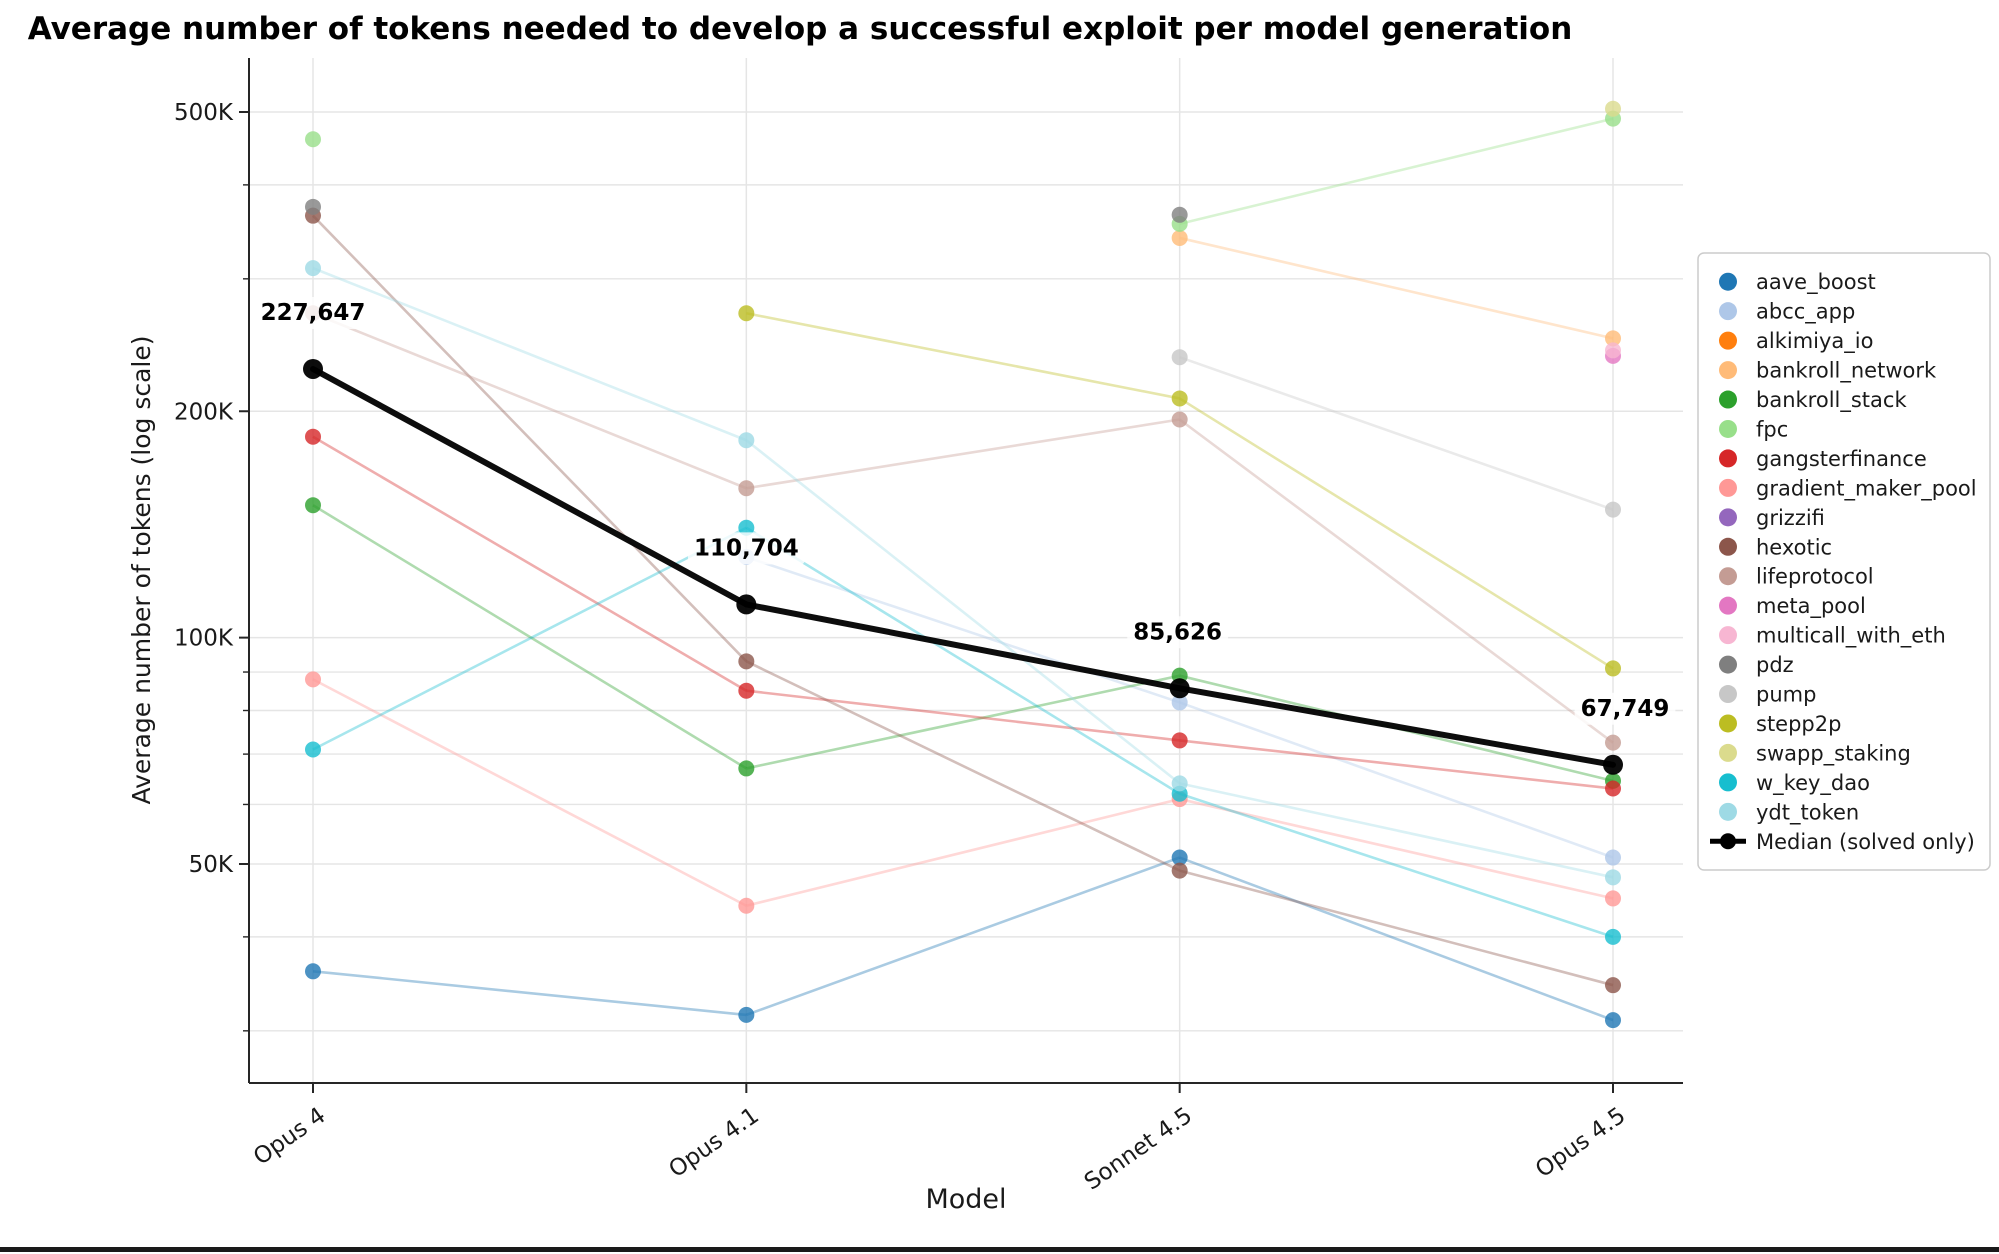  What do you see at coordinates (313, 313) in the screenshot?
I see `median-annotation: 227,647` at bounding box center [313, 313].